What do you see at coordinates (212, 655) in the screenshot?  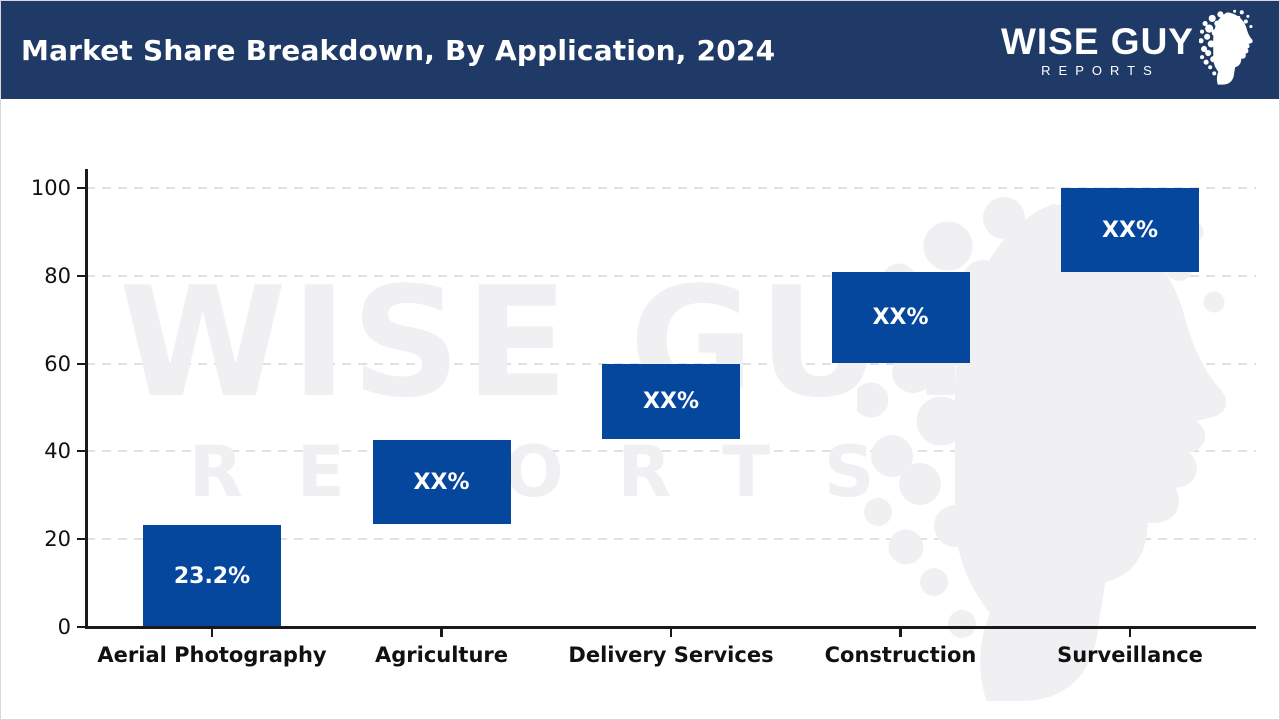 I see `category-label: Aerial Photography` at bounding box center [212, 655].